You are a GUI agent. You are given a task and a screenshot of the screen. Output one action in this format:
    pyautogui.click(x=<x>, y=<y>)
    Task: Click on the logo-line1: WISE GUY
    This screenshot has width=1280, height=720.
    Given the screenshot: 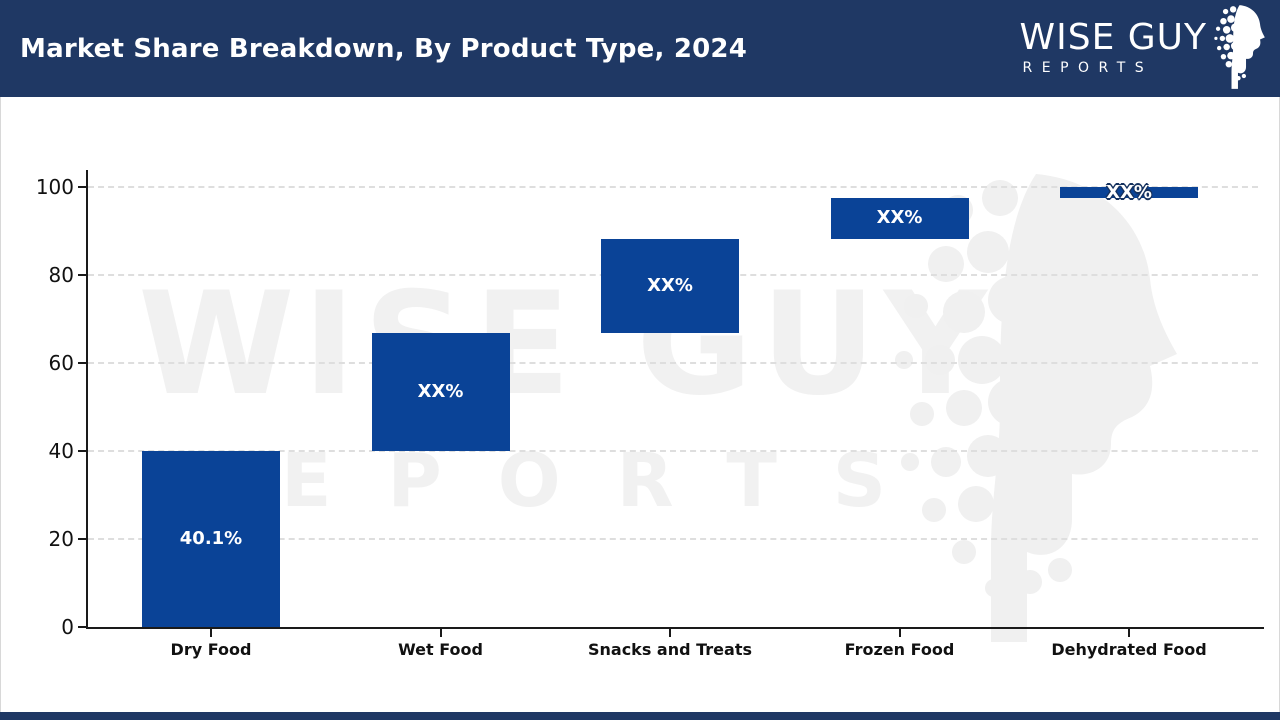 What is the action you would take?
    pyautogui.click(x=1113, y=37)
    